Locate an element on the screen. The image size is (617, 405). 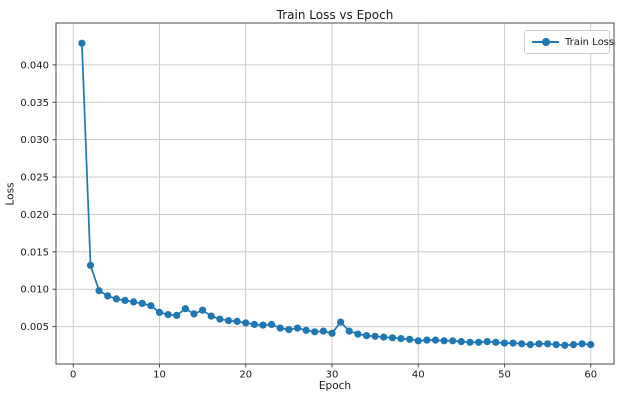
legend-label: Train Loss is located at coordinates (590, 42).